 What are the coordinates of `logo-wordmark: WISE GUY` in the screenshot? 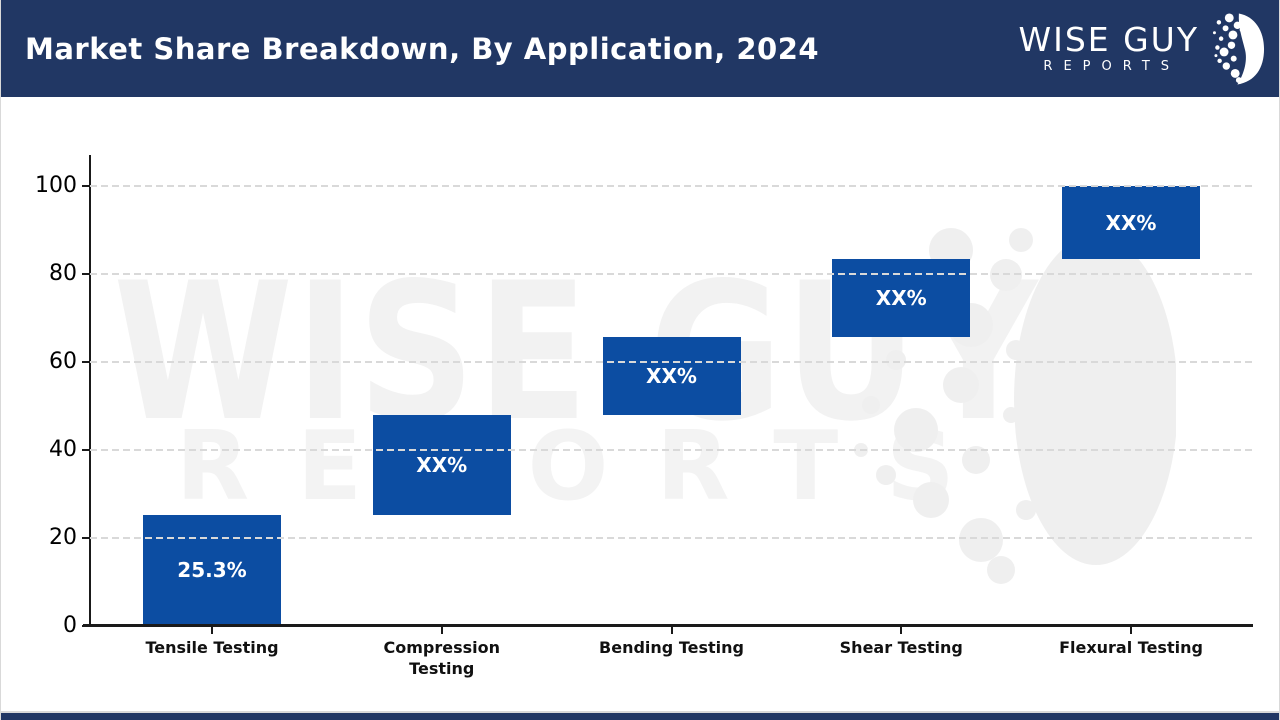 It's located at (1108, 39).